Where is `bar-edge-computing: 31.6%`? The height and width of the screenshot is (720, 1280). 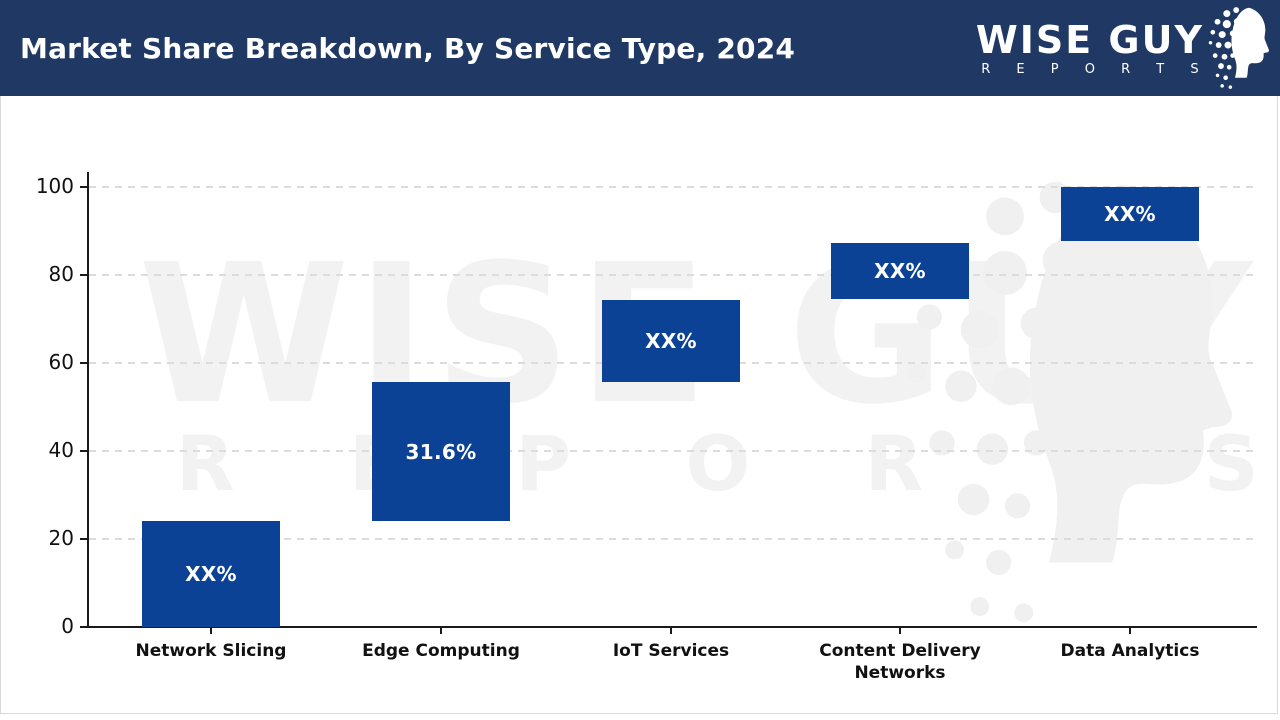
bar-edge-computing: 31.6% is located at coordinates (441, 452).